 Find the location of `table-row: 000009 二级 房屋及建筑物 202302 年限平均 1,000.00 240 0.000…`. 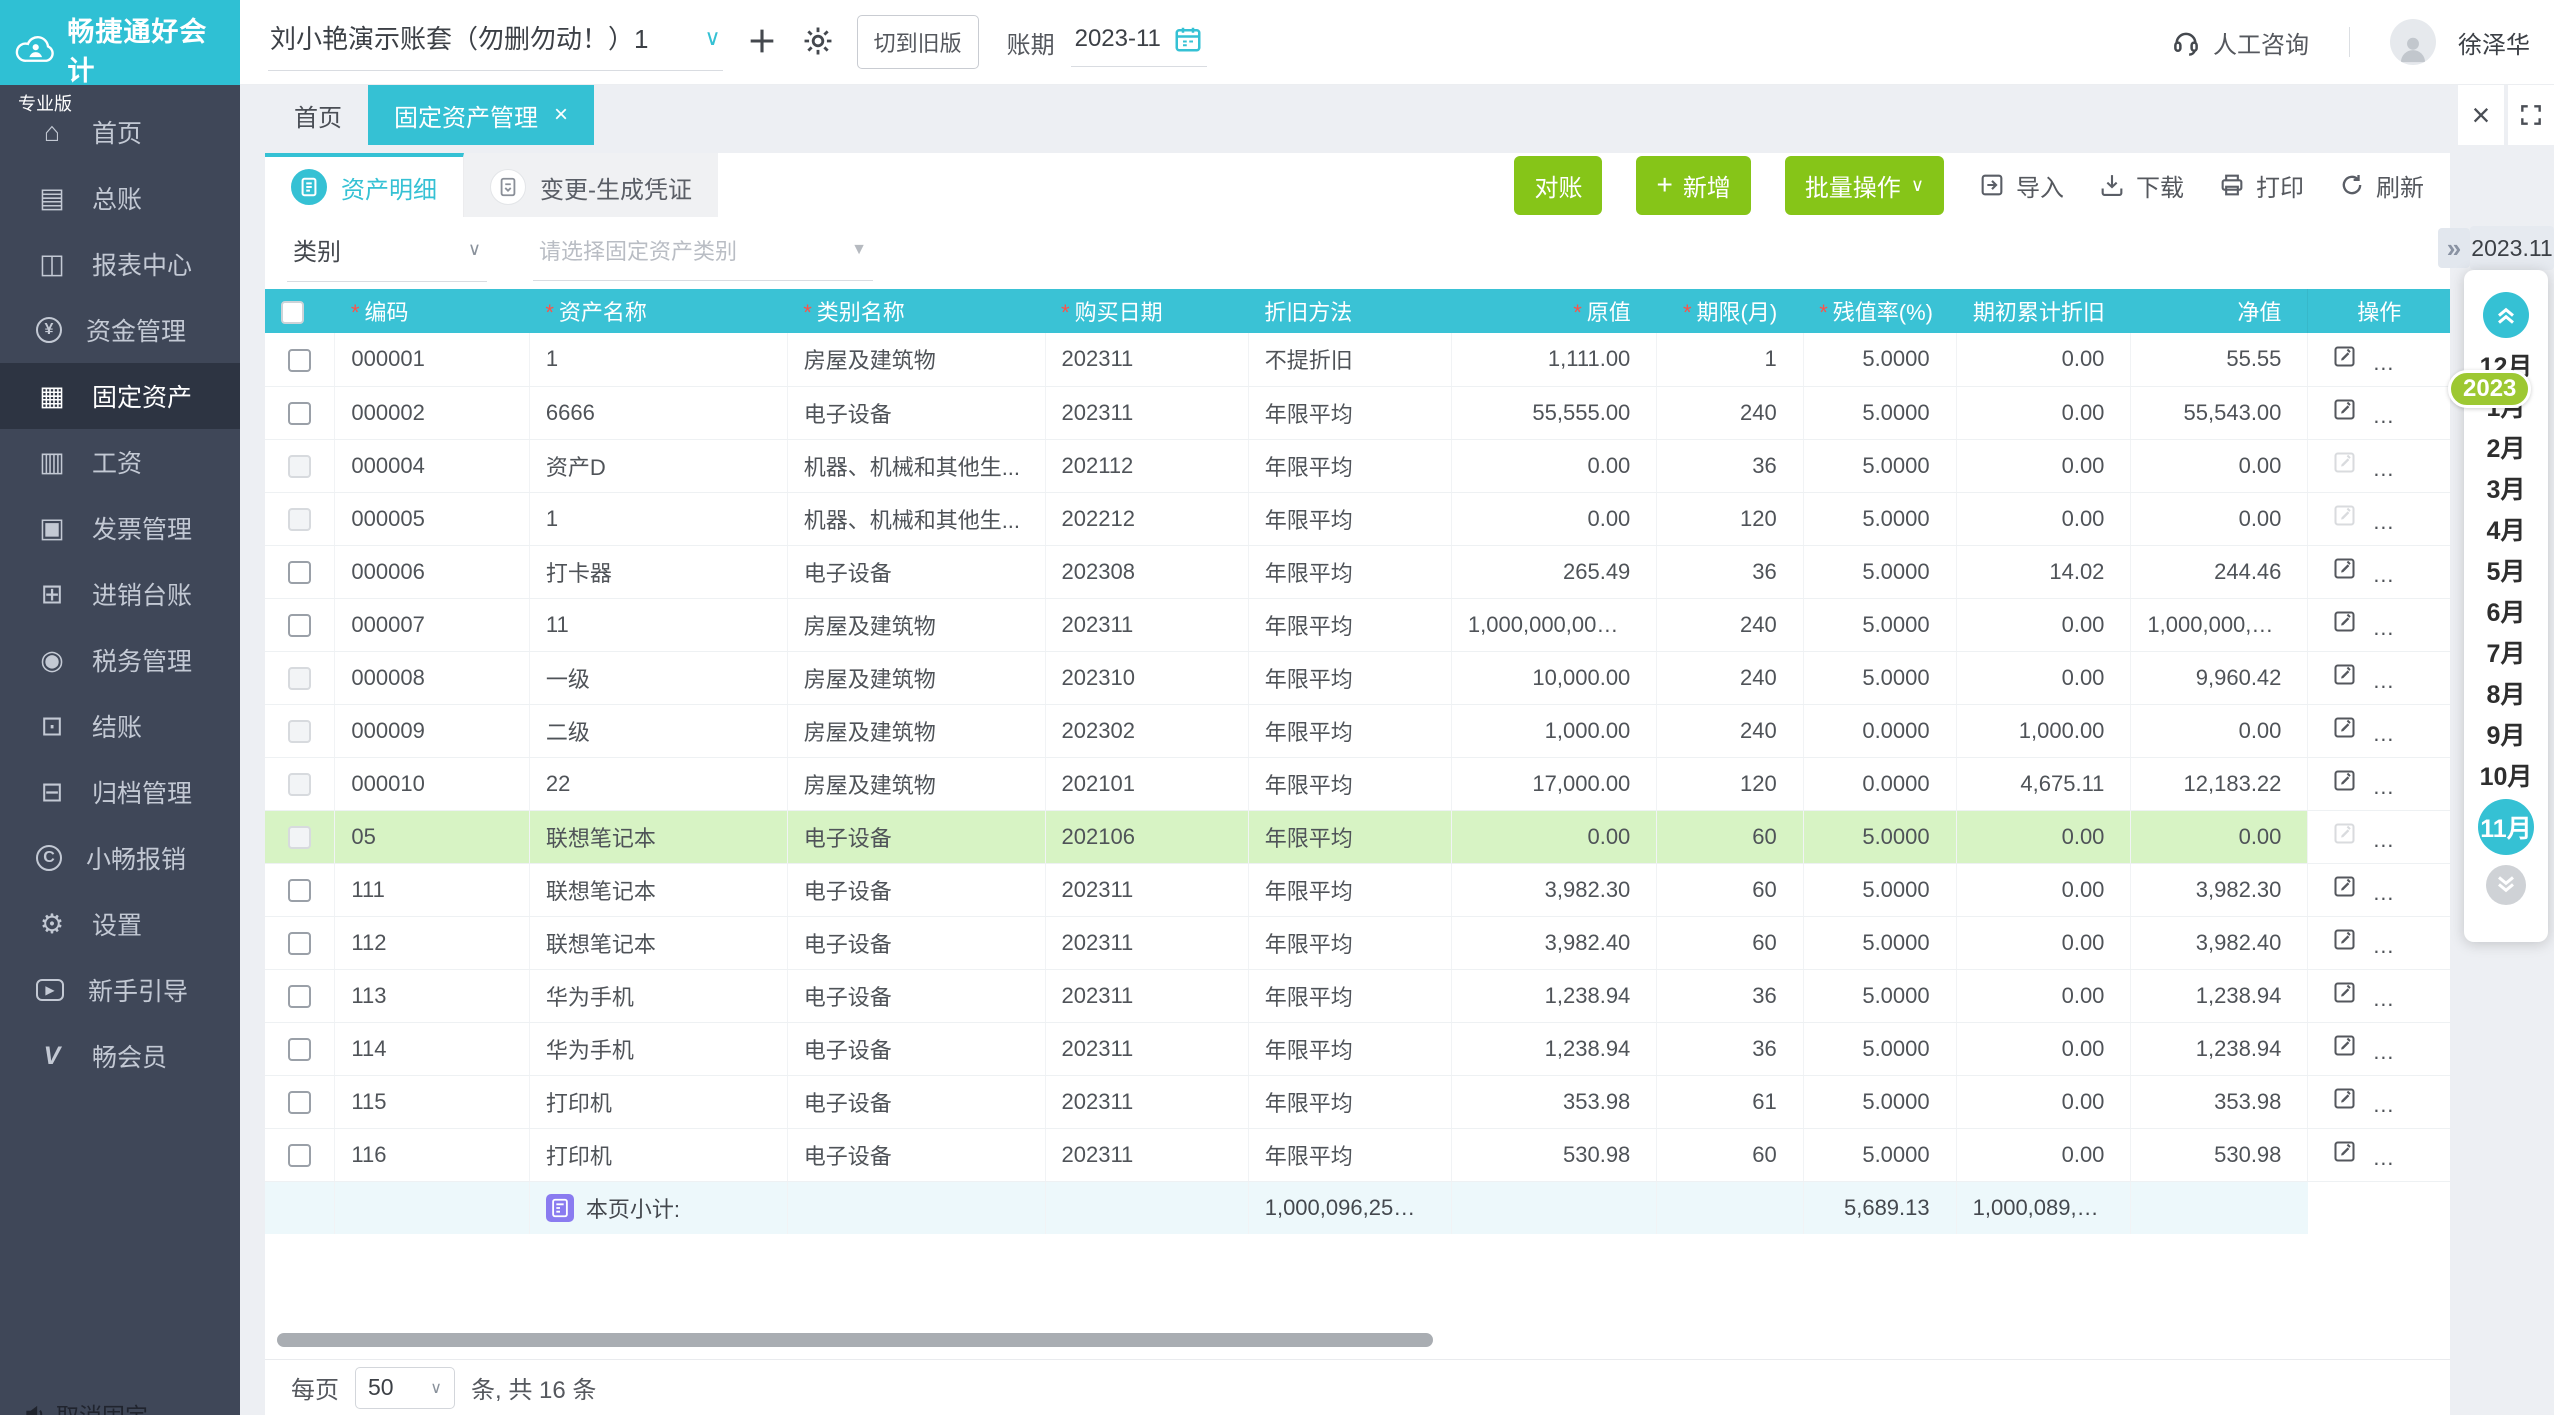

table-row: 000009 二级 房屋及建筑物 202302 年限平均 1,000.00 240 0.000… is located at coordinates (1357, 731).